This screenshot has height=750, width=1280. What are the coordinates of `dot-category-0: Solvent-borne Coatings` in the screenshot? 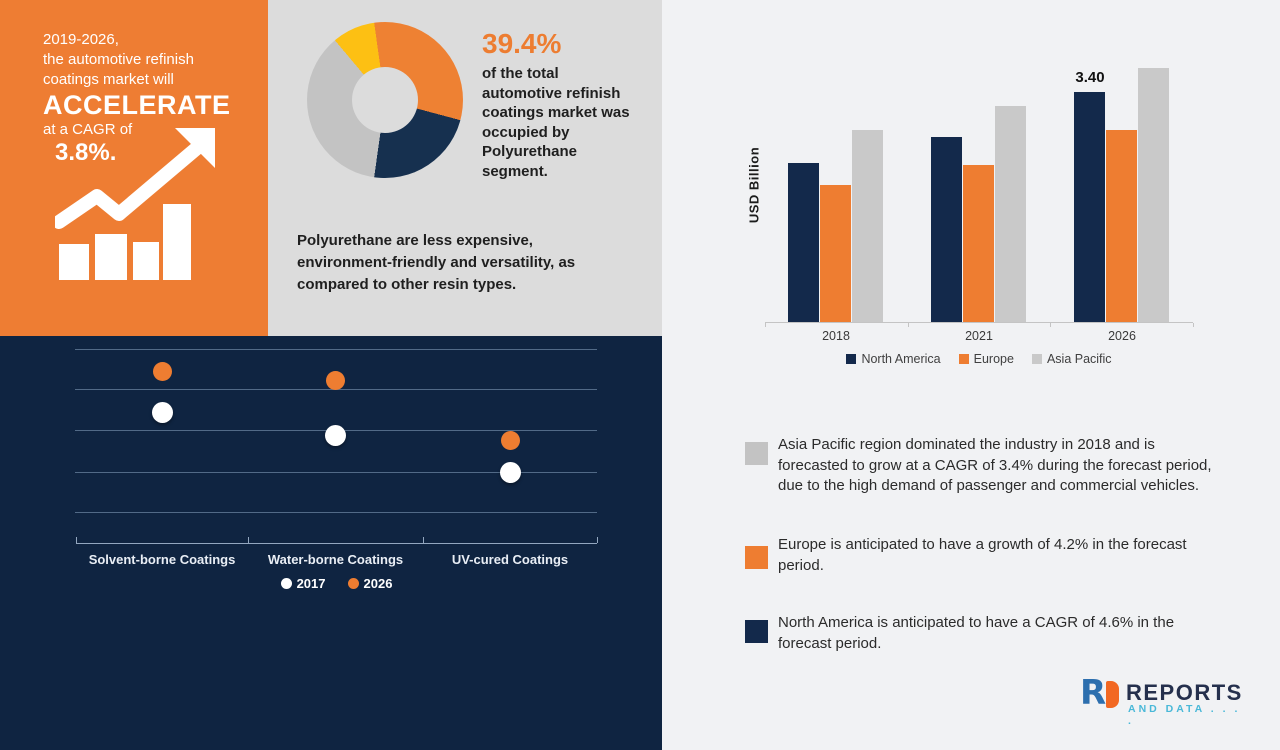 It's located at (162, 559).